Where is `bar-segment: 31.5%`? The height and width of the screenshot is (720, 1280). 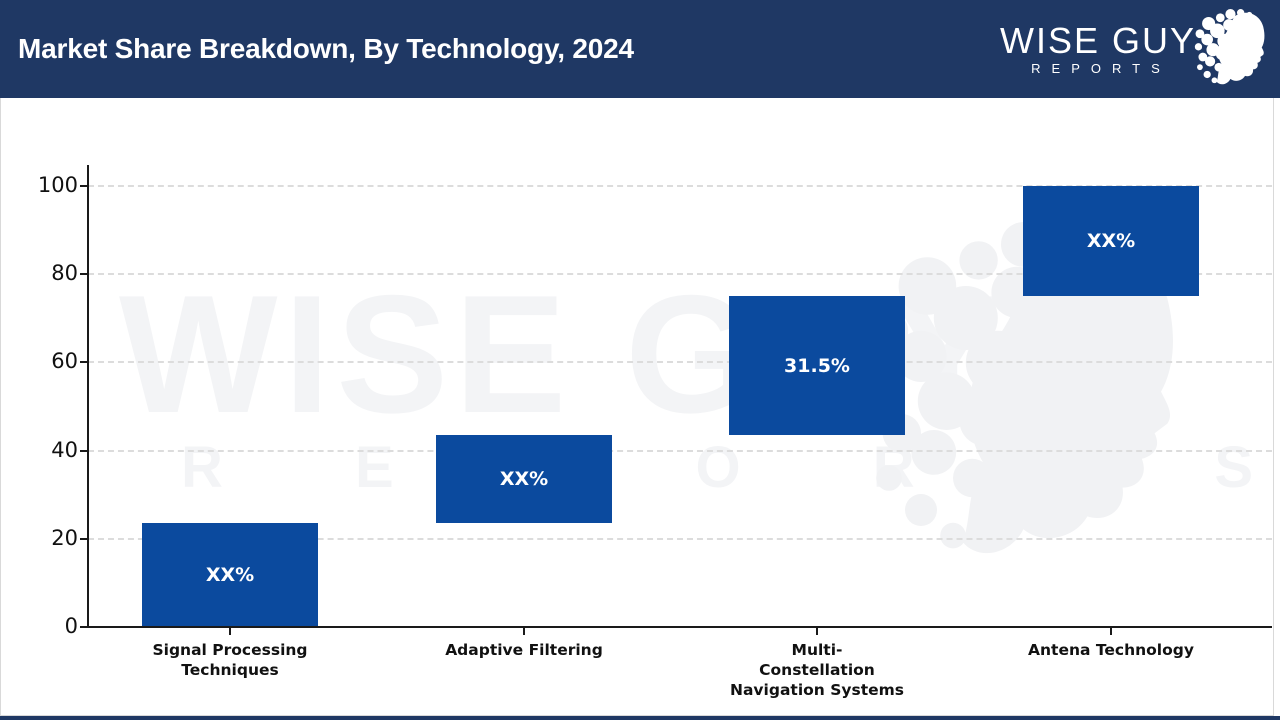 bar-segment: 31.5% is located at coordinates (817, 366).